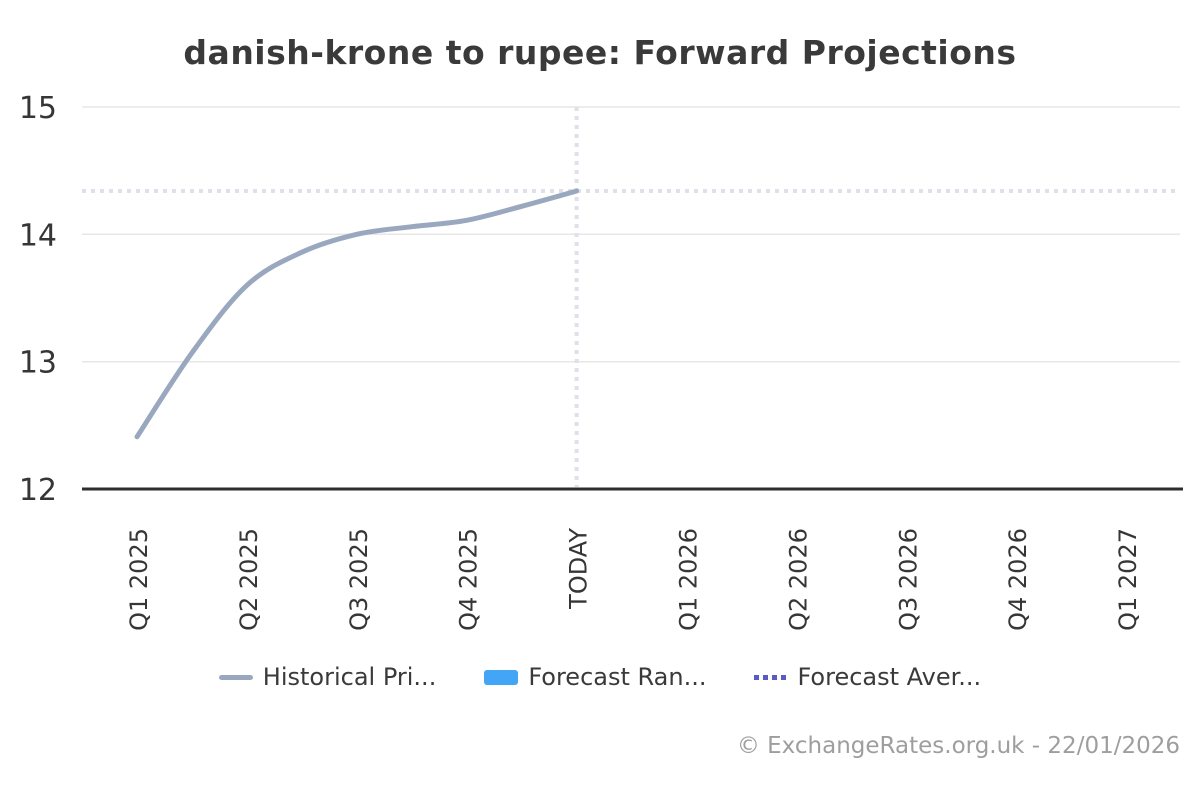 The image size is (1200, 800). I want to click on x-axis-label: TODAY, so click(579, 569).